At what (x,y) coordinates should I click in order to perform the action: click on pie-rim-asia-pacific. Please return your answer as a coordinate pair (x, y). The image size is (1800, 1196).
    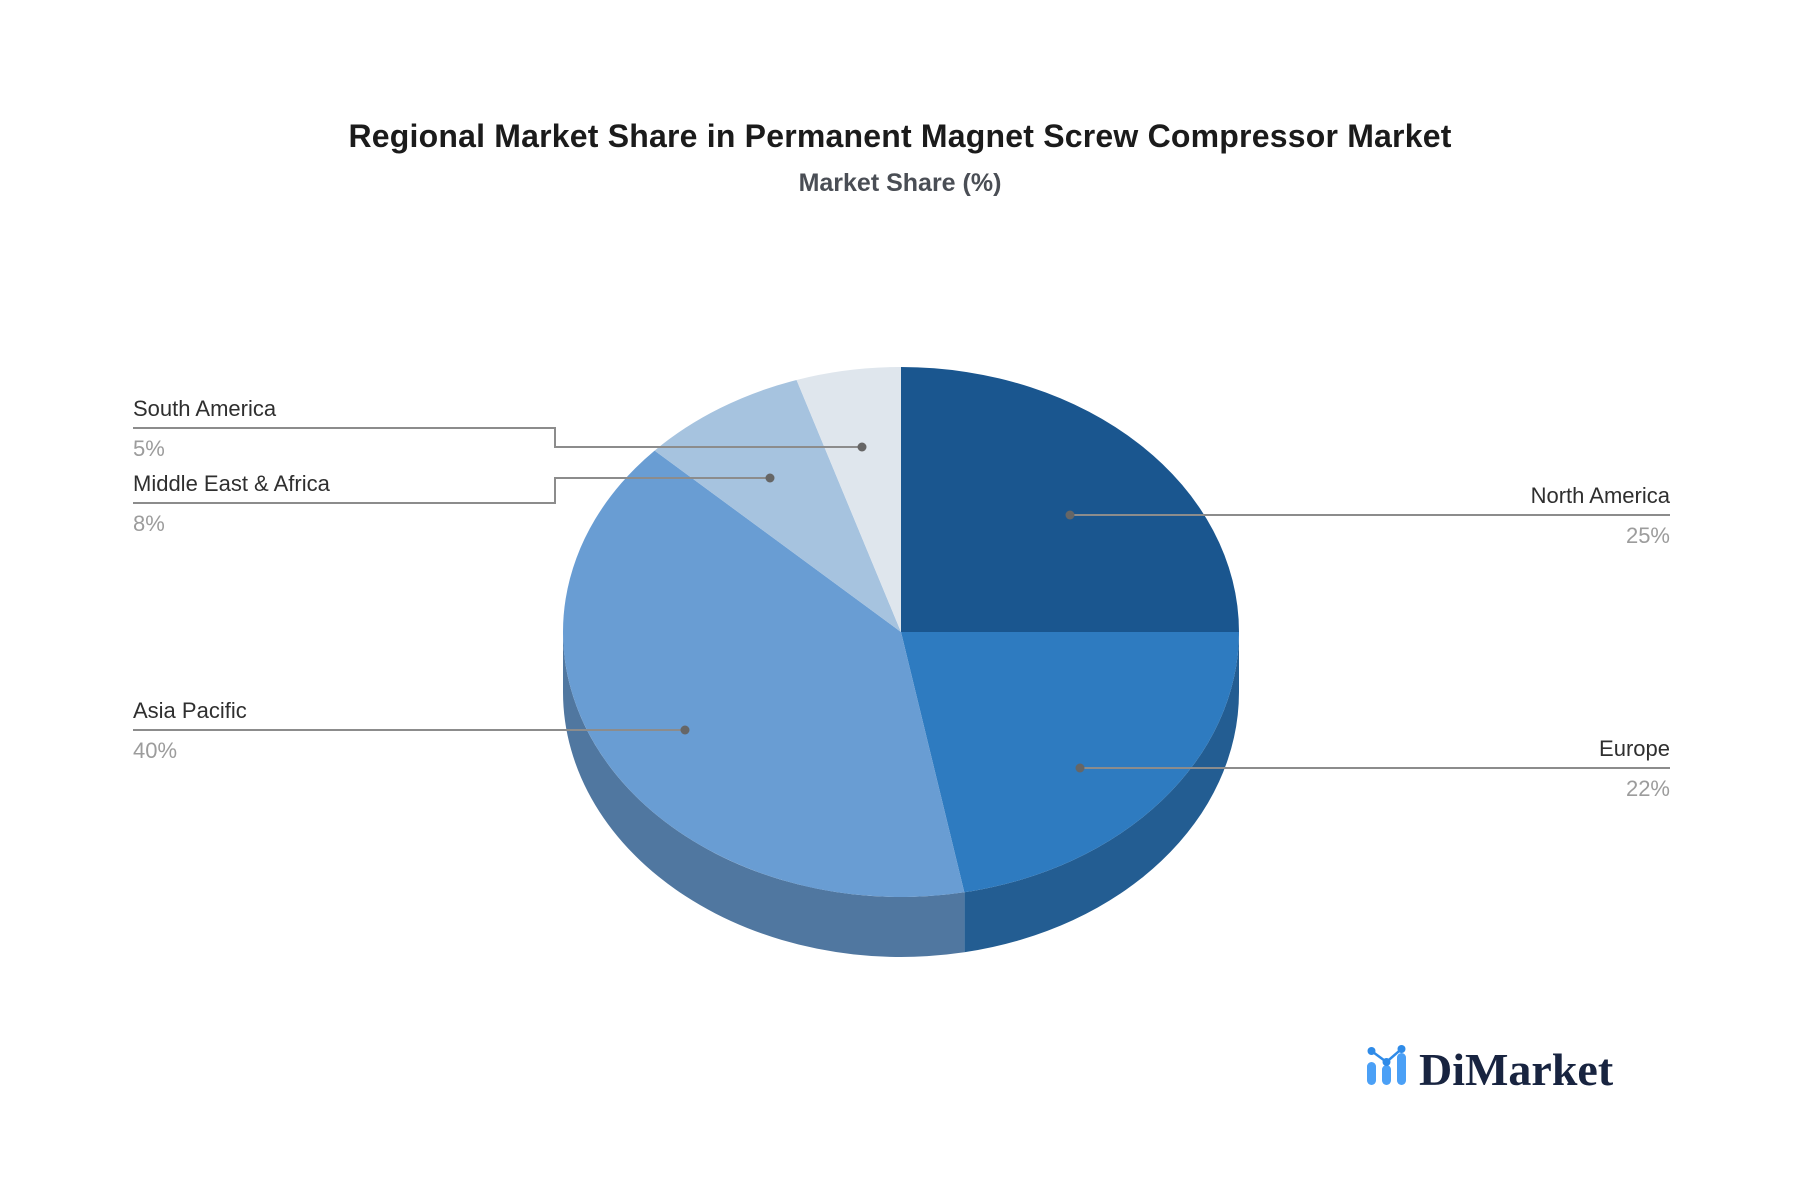
    Looking at the image, I should click on (764, 794).